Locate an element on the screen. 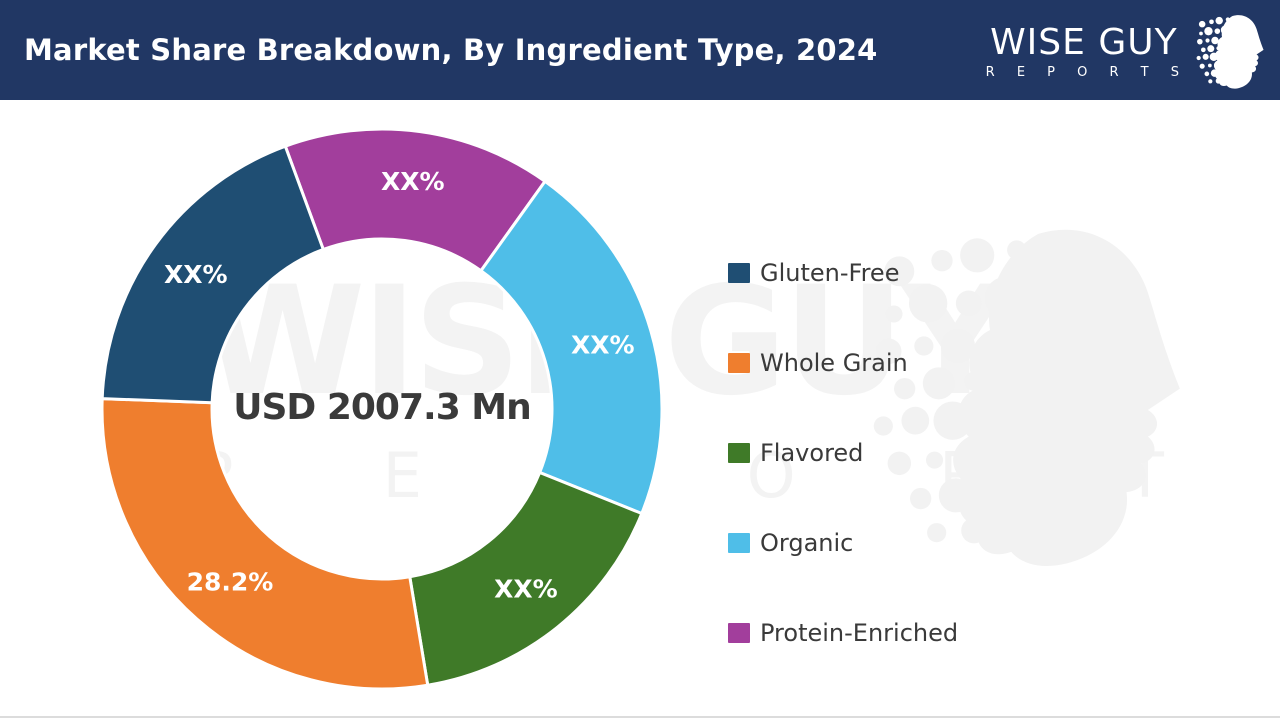 This screenshot has width=1280, height=720. donut-segment-organic is located at coordinates (571, 347).